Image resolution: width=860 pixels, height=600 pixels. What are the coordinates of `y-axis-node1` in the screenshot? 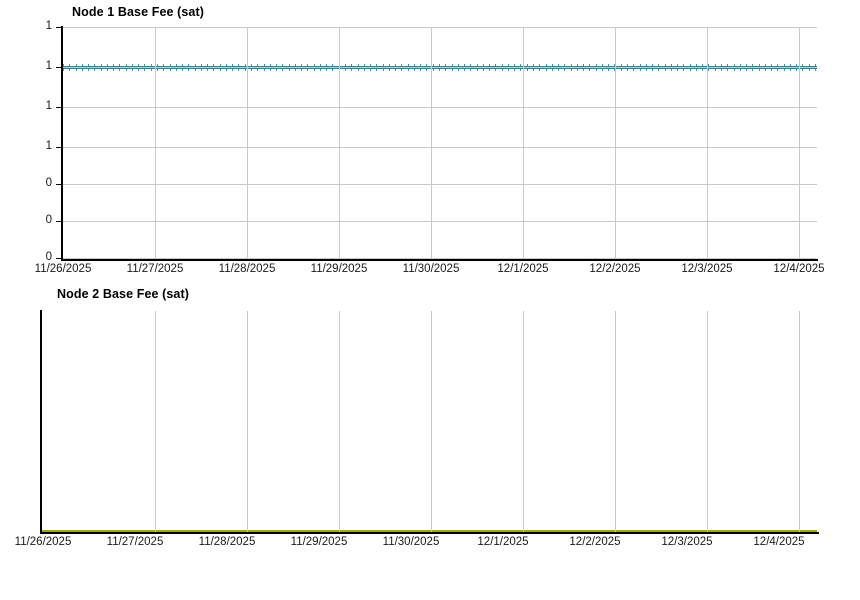 It's located at (62, 143).